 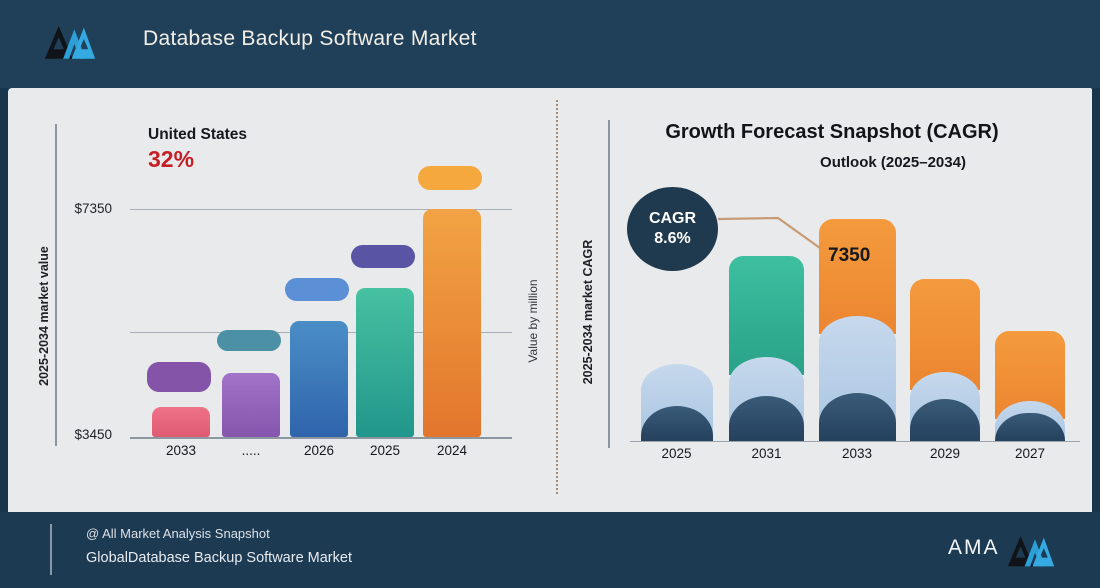 I want to click on left-cap-2025, so click(x=383, y=256).